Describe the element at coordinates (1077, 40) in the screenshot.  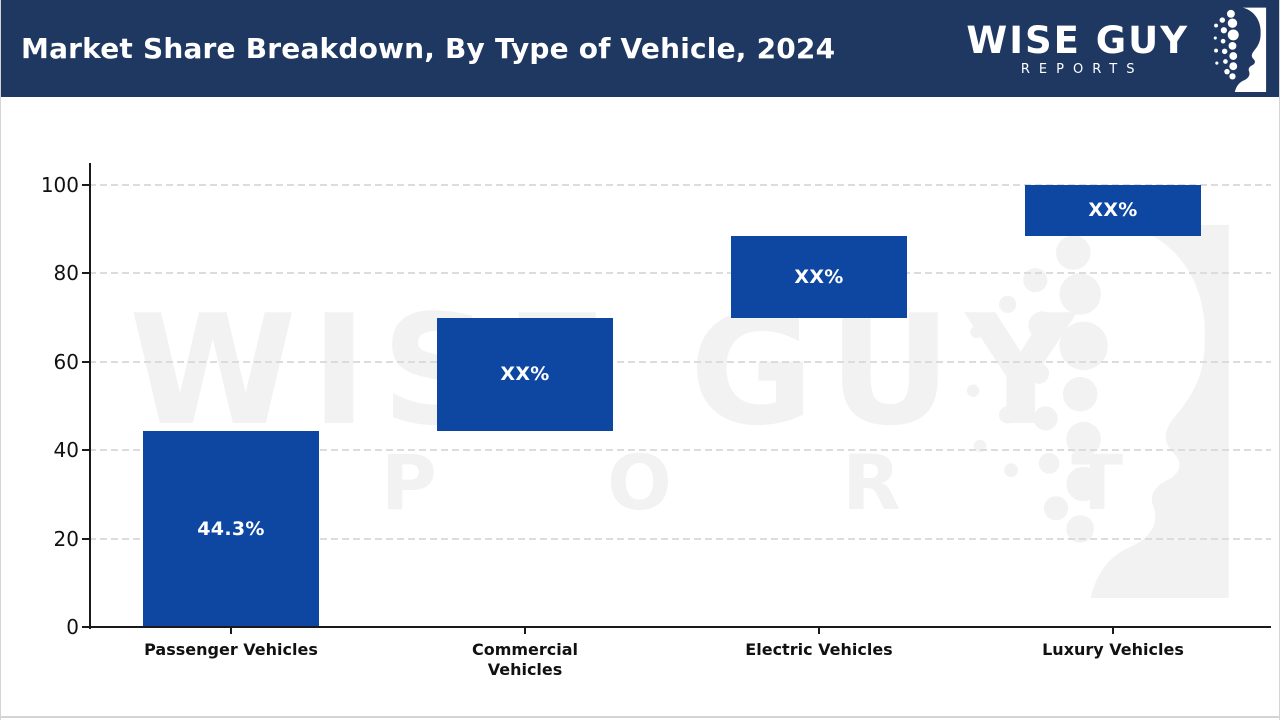
I see `brand-logo-name: WISE GUY` at that location.